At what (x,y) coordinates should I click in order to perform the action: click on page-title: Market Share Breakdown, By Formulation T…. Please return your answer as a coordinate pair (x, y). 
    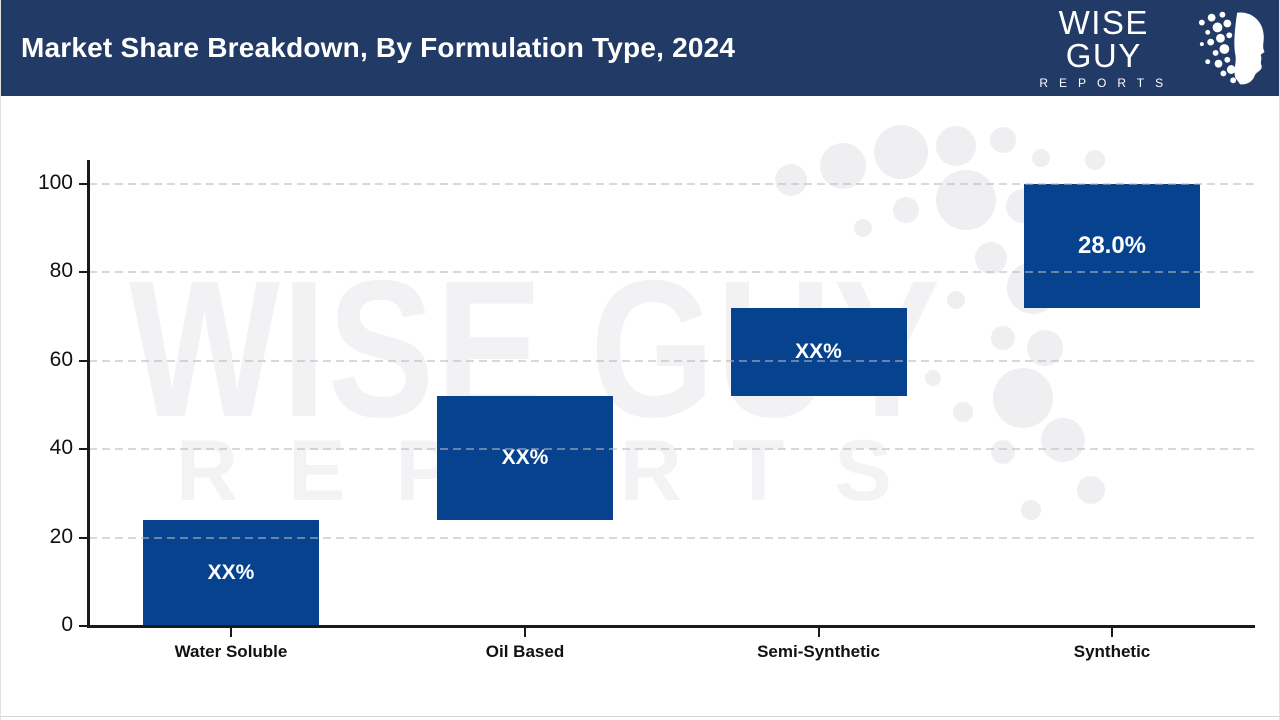
    Looking at the image, I should click on (378, 47).